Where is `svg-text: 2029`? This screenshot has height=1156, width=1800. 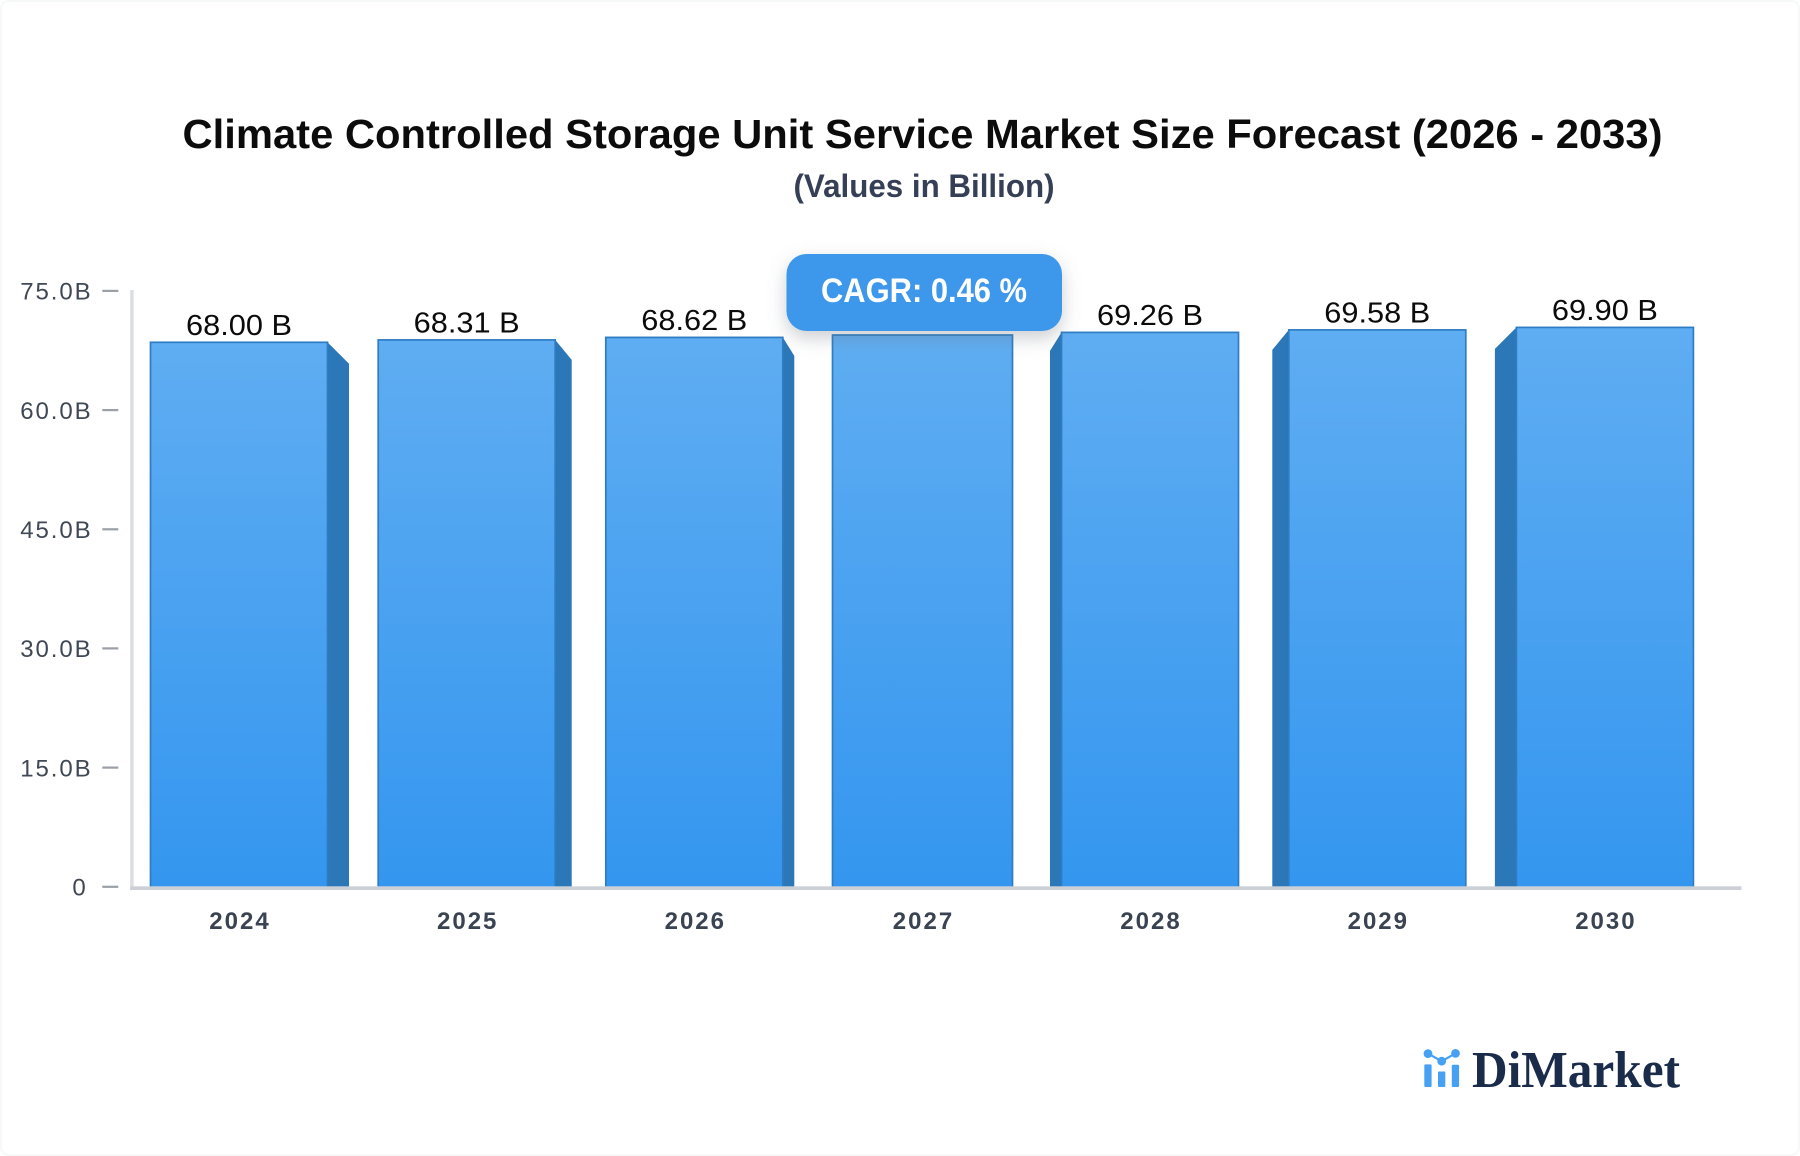
svg-text: 2029 is located at coordinates (1378, 921).